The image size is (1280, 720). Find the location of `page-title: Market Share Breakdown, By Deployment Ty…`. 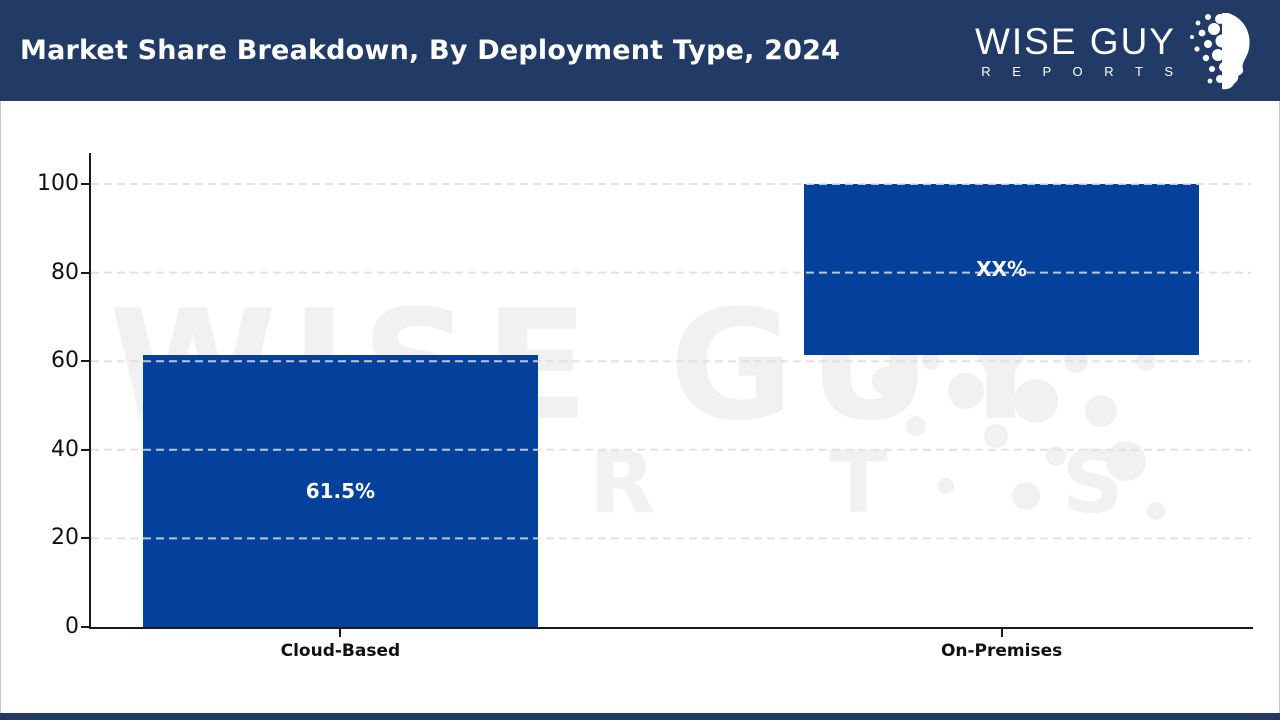

page-title: Market Share Breakdown, By Deployment Ty… is located at coordinates (430, 50).